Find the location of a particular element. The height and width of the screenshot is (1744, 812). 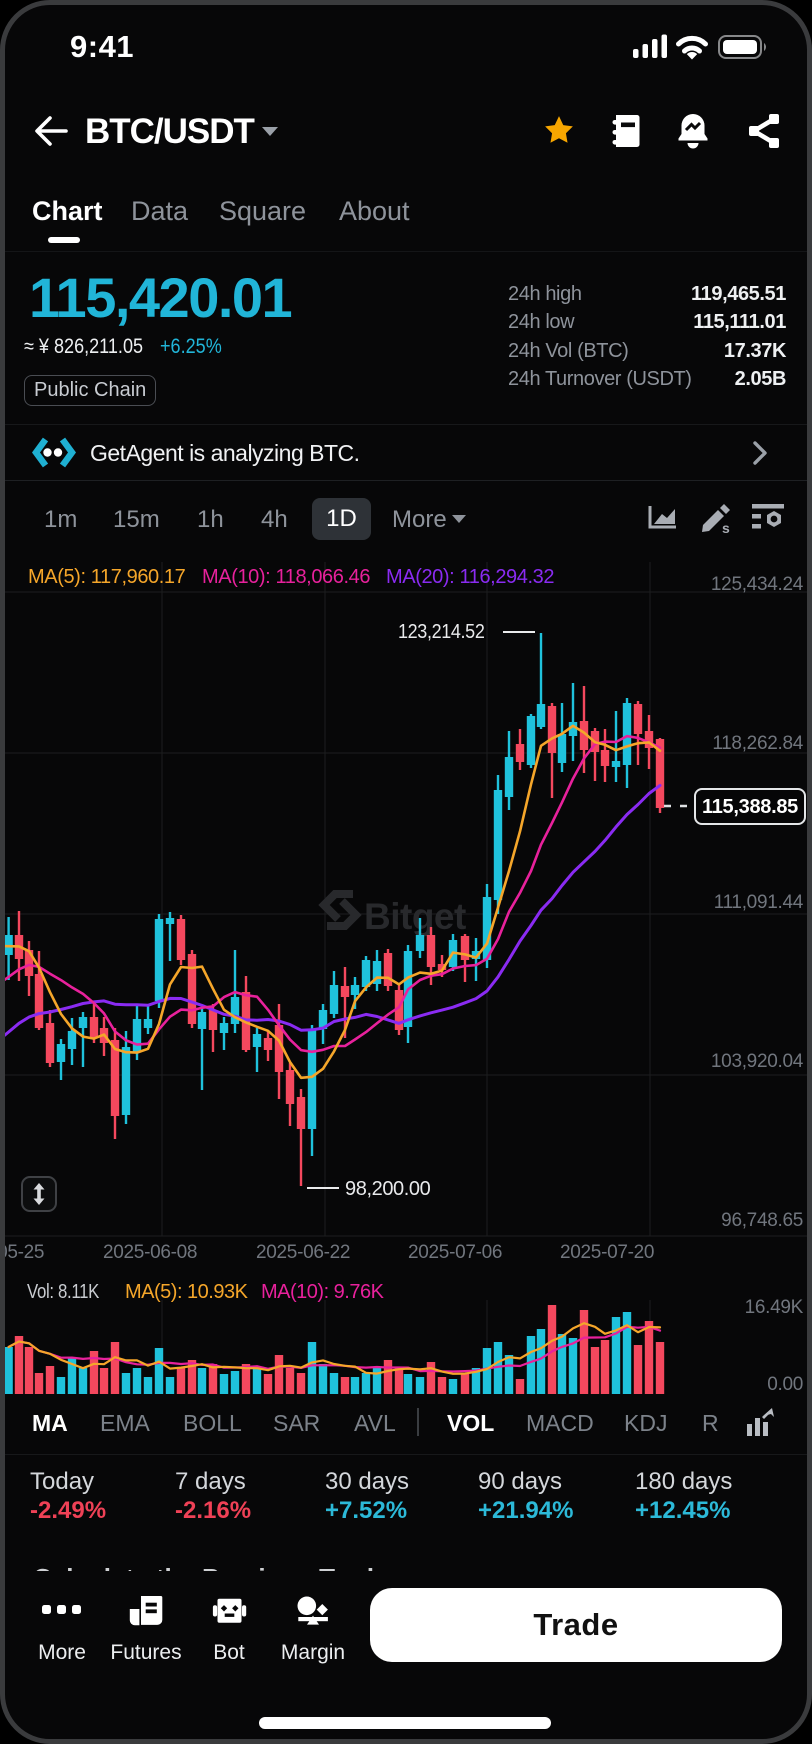

svg-text: Bitget is located at coordinates (415, 916).